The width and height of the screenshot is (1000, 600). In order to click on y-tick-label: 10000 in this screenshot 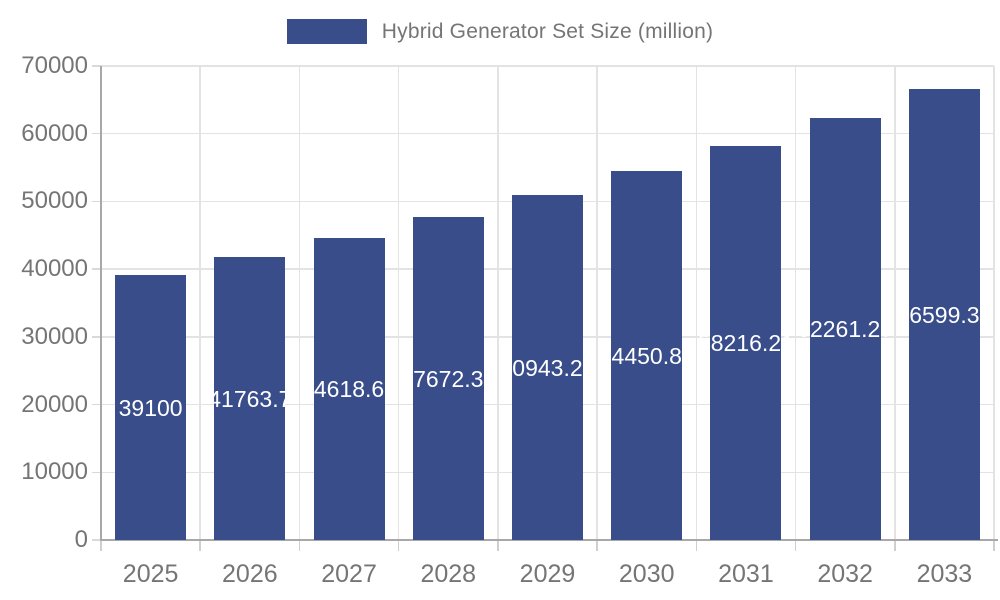, I will do `click(54, 472)`.